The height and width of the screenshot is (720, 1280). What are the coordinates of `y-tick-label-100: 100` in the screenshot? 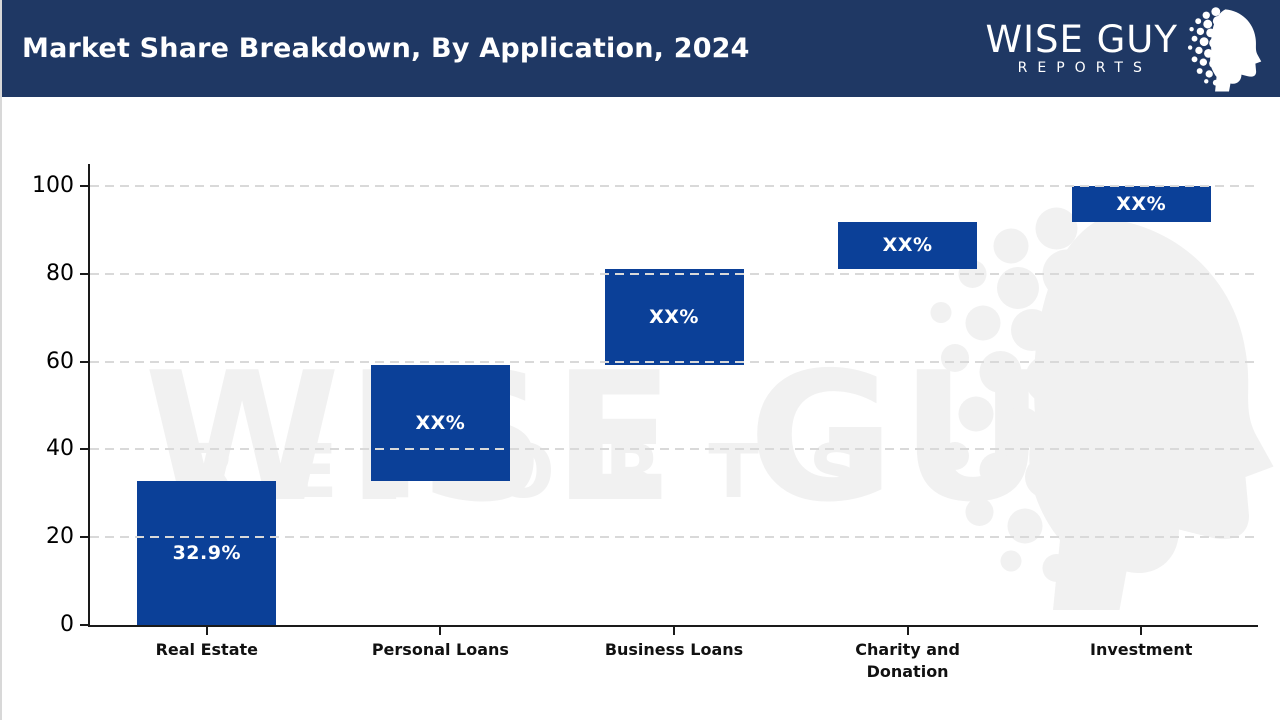 It's located at (53, 185).